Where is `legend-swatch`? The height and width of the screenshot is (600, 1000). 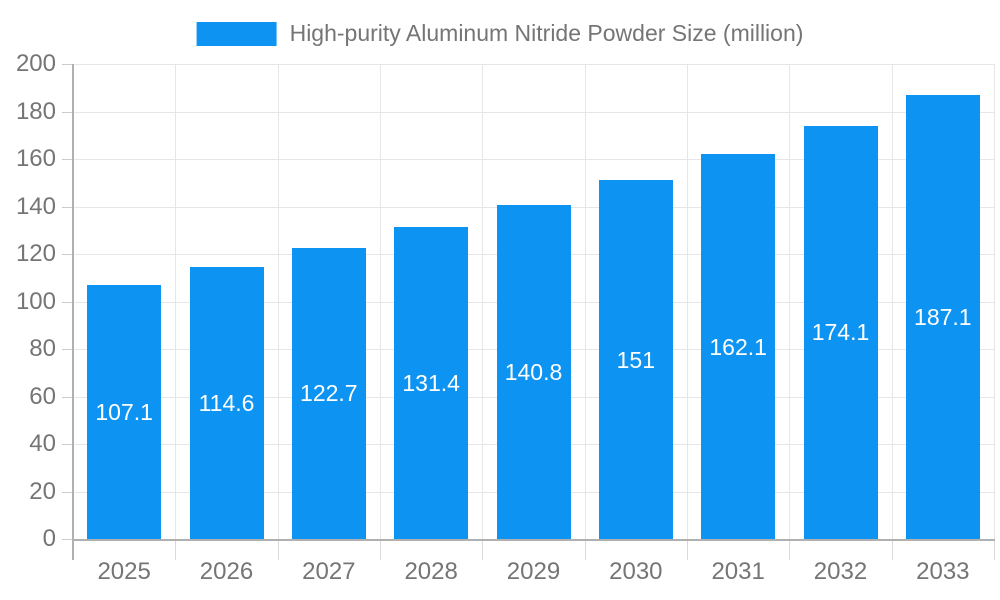 legend-swatch is located at coordinates (236, 33).